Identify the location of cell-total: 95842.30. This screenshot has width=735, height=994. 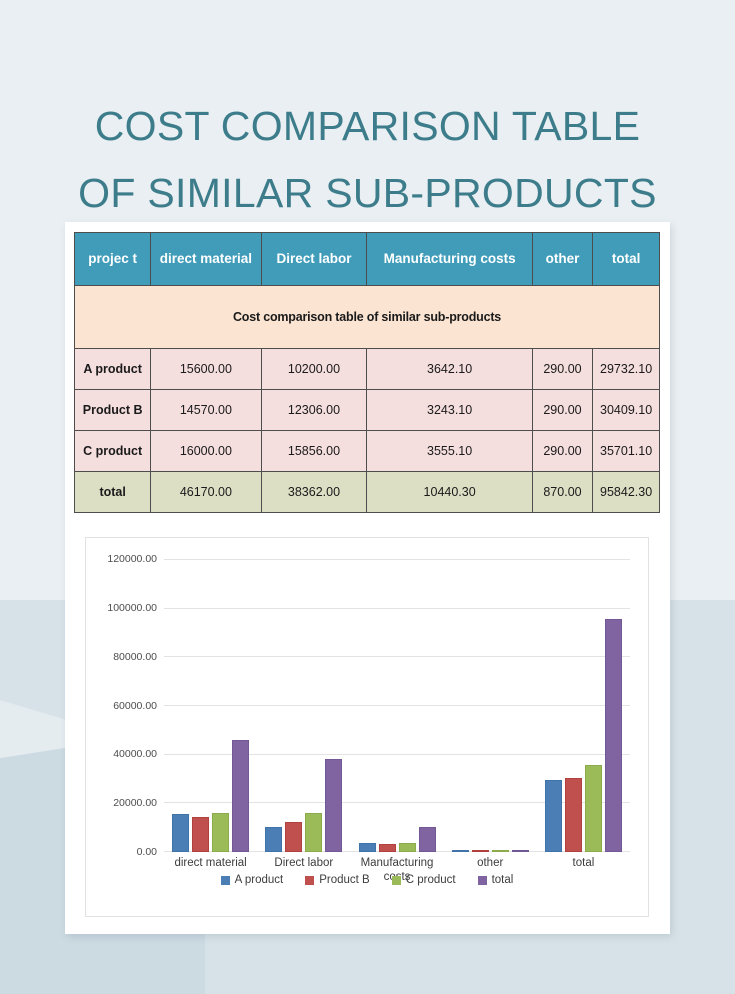
(626, 492).